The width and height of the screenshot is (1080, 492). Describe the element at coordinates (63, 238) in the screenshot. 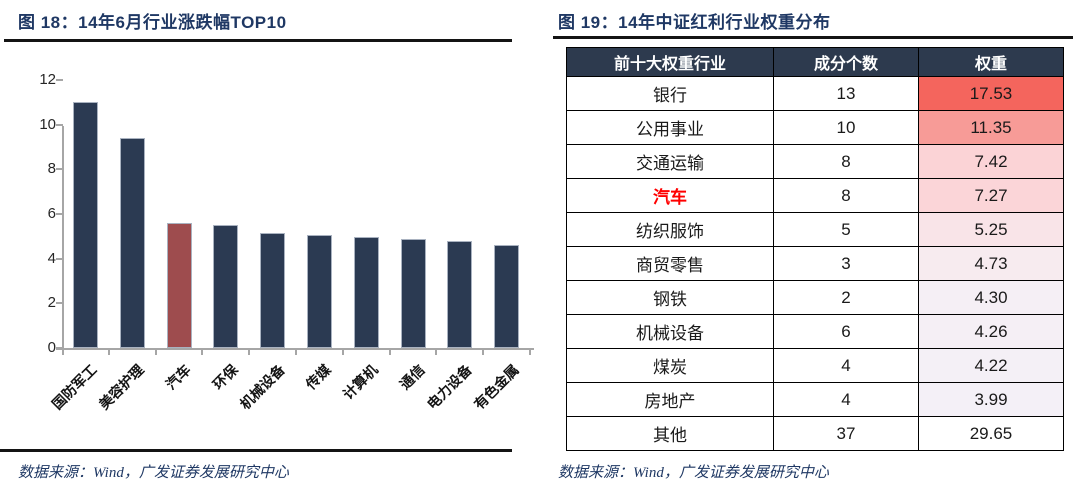

I see `y-axis` at that location.